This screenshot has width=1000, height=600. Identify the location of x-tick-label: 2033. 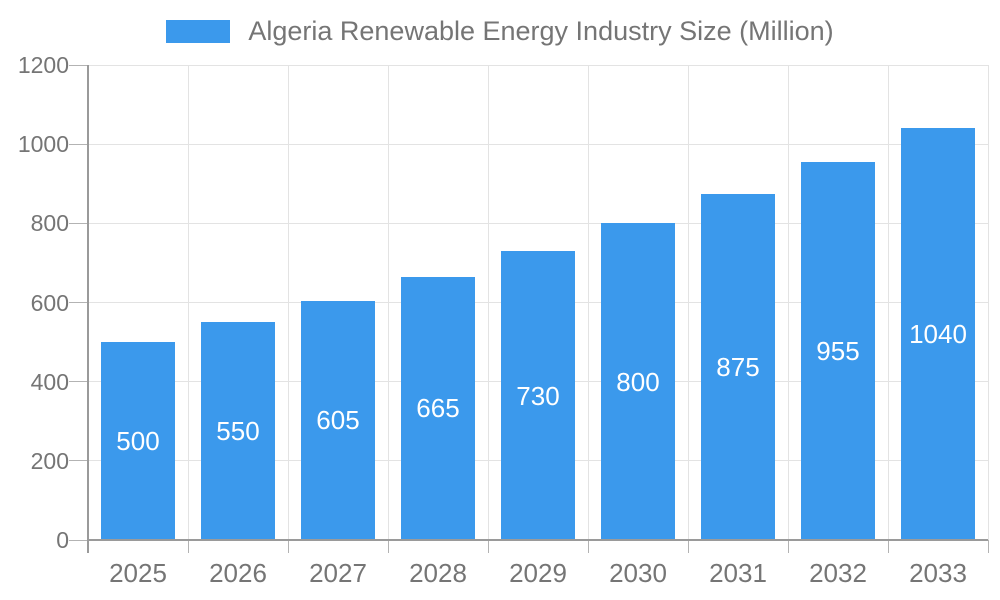
(938, 573).